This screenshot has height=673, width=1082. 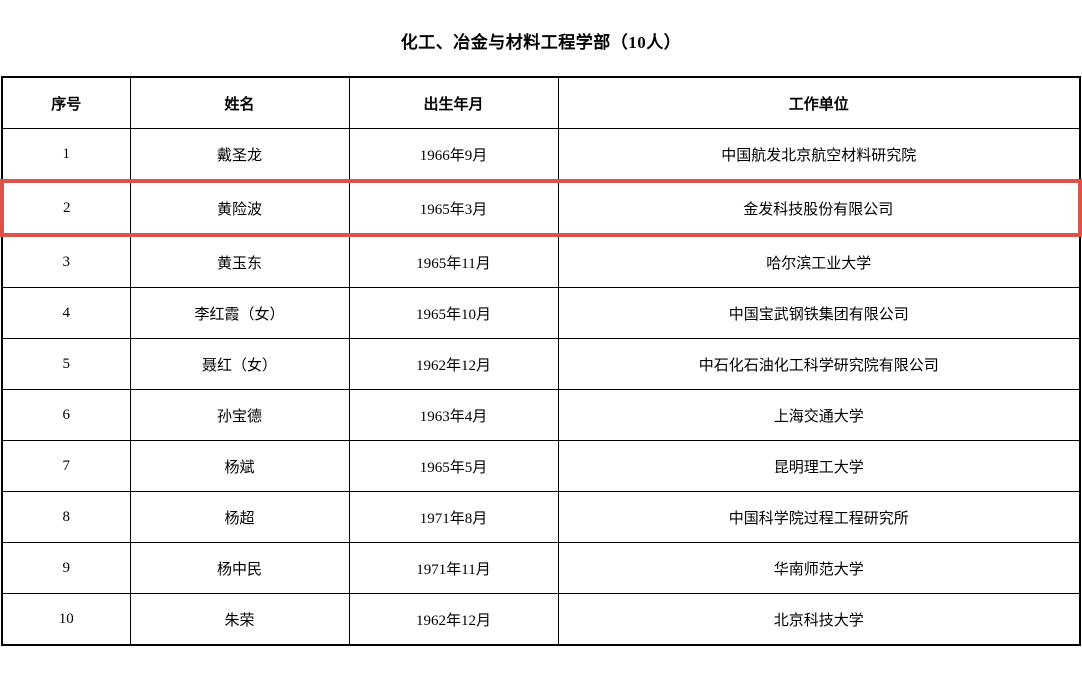 What do you see at coordinates (239, 568) in the screenshot?
I see `cell-name: 杨中民` at bounding box center [239, 568].